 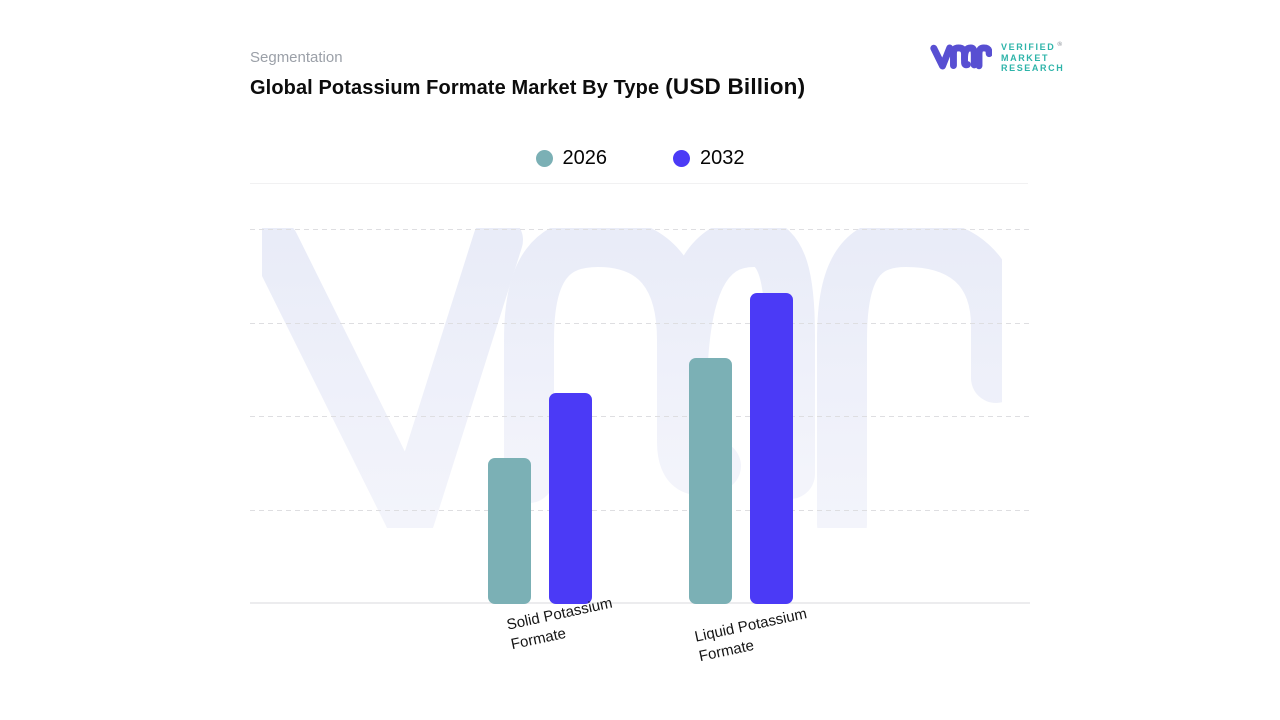 I want to click on legend: 2026 2032, so click(x=640, y=158).